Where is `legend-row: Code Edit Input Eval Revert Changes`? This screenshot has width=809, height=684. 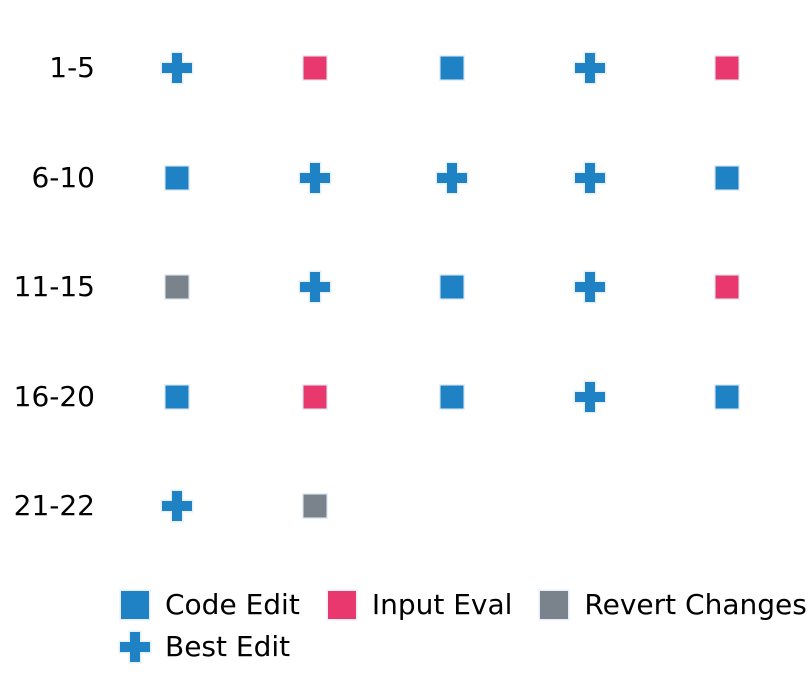
legend-row: Code Edit Input Eval Revert Changes is located at coordinates (462, 605).